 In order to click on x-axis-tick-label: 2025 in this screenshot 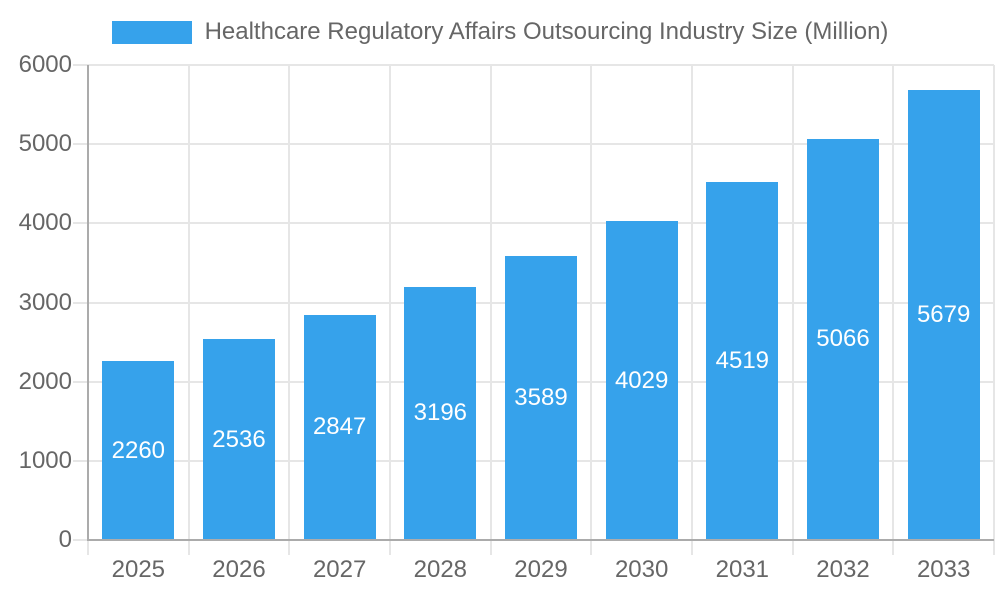, I will do `click(138, 569)`.